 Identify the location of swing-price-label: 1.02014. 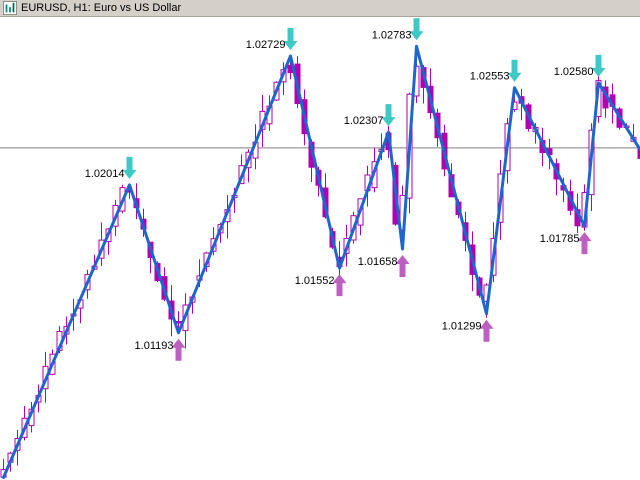
(105, 174).